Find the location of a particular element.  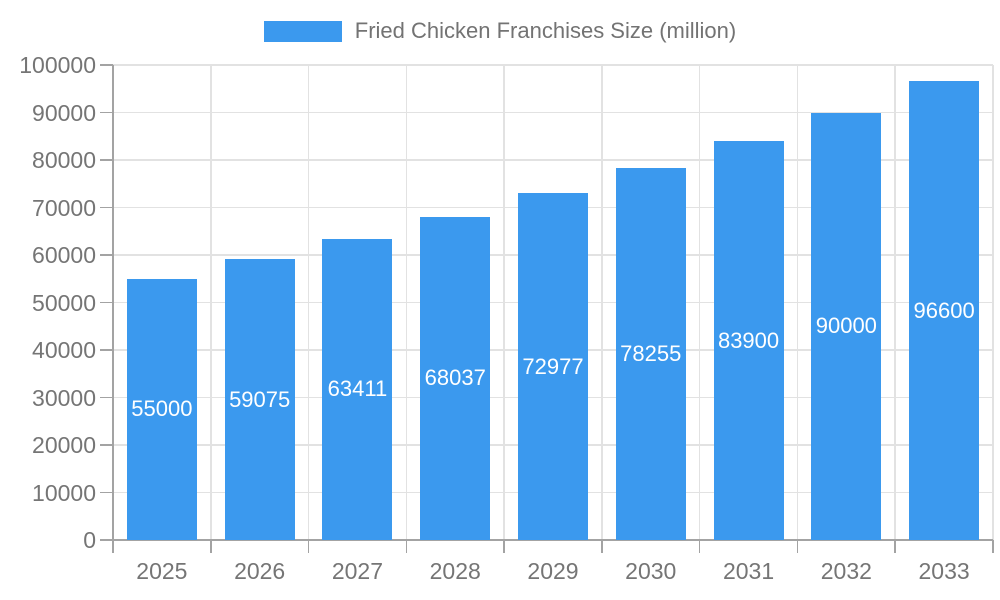

bar-value-label: 68037 is located at coordinates (455, 378).